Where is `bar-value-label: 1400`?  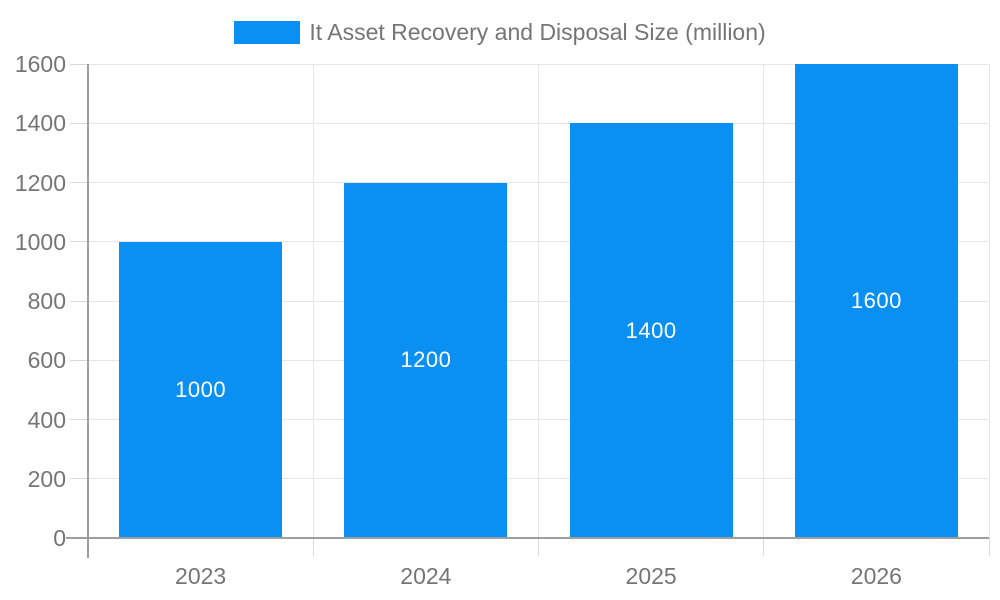 bar-value-label: 1400 is located at coordinates (651, 330).